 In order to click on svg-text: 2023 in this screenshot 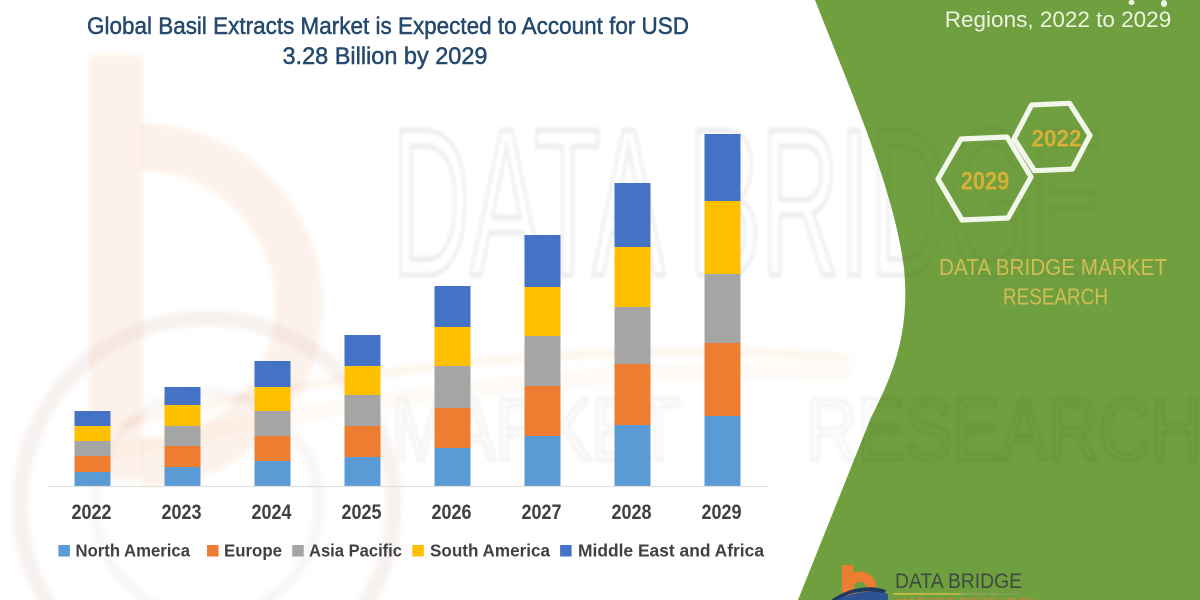, I will do `click(182, 512)`.